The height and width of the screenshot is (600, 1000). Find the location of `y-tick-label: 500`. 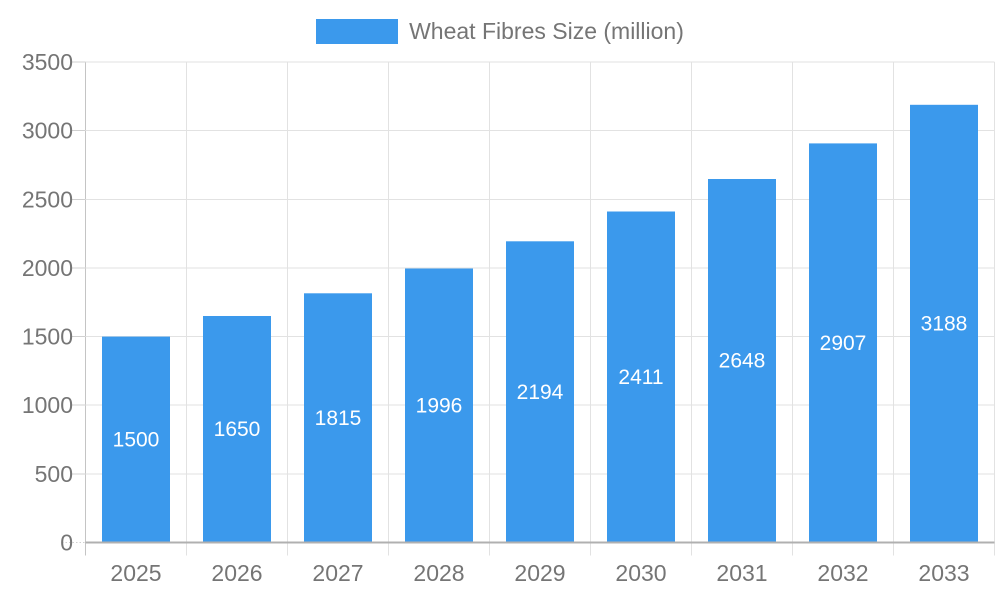

y-tick-label: 500 is located at coordinates (54, 474).